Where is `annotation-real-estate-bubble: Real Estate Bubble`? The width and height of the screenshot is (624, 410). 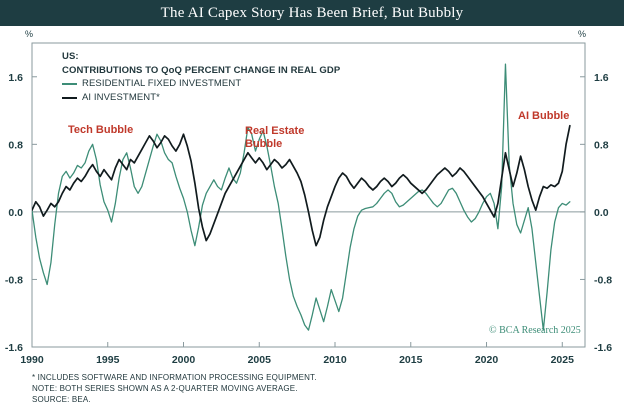 annotation-real-estate-bubble: Real Estate Bubble is located at coordinates (275, 137).